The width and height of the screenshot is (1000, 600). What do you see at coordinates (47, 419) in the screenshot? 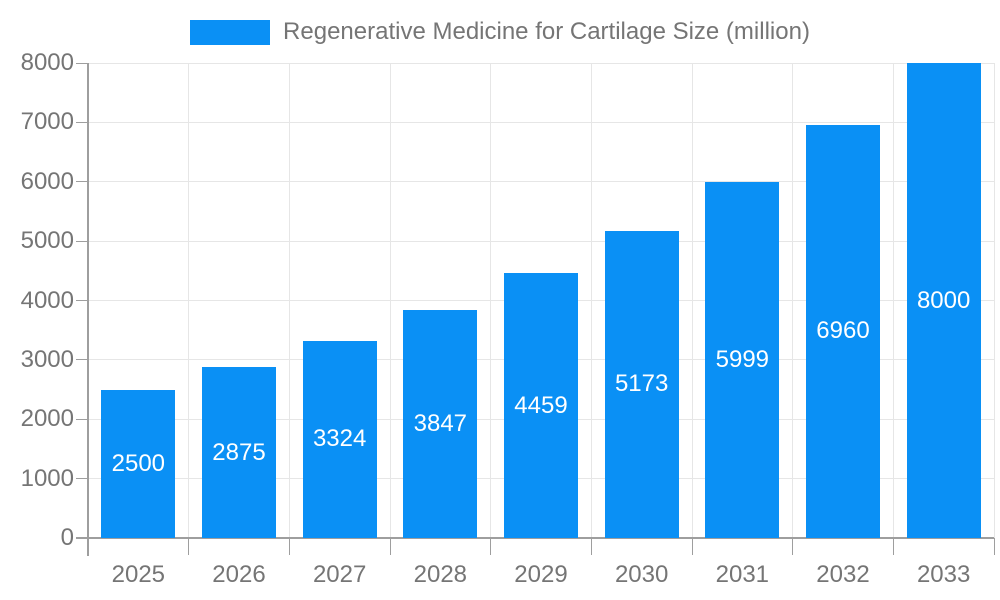
I see `y-axis-tick-label: 2000` at bounding box center [47, 419].